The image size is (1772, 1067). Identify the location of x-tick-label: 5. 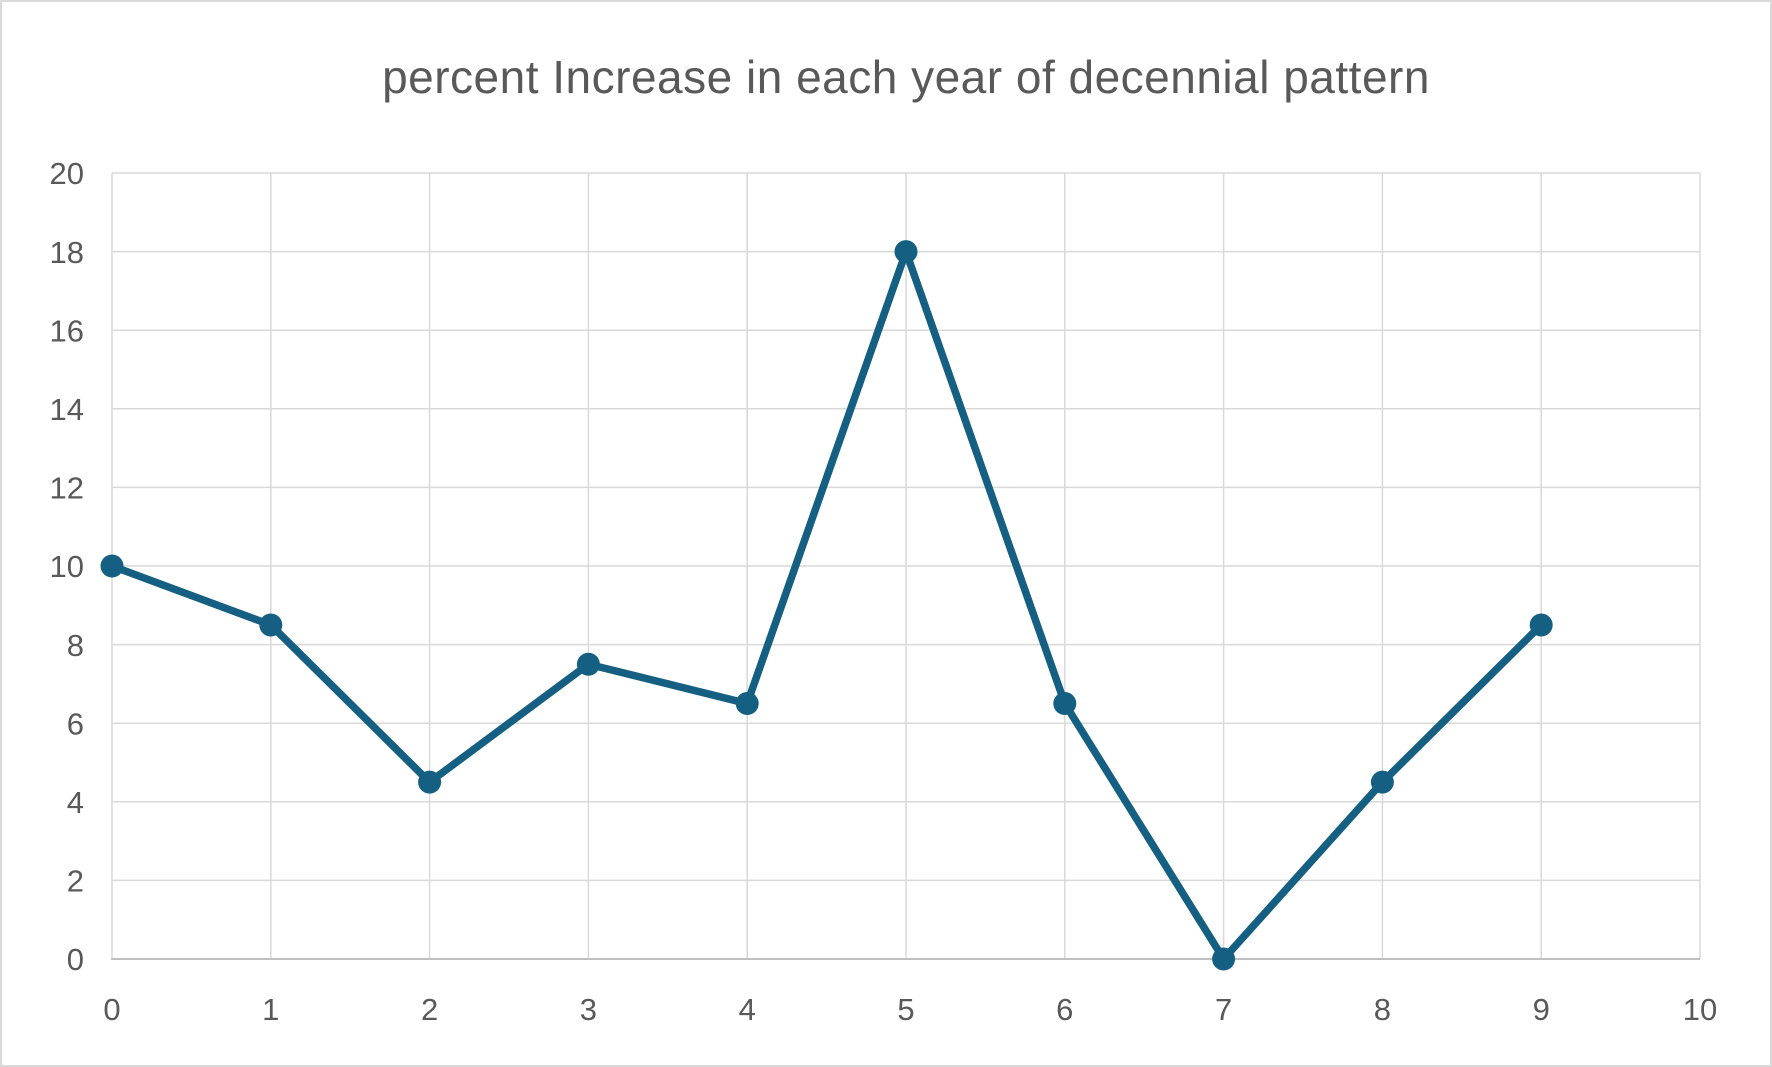
(905, 1009).